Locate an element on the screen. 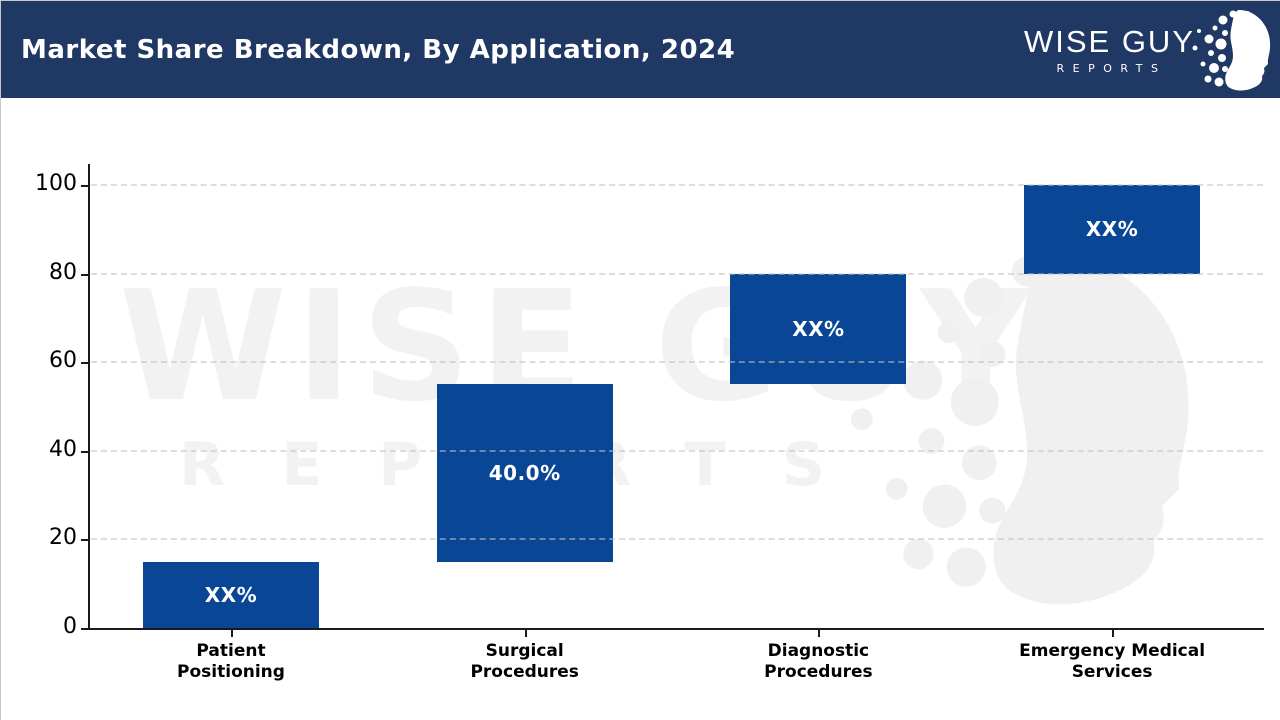 The image size is (1280, 720). brand-name: WISE GUY is located at coordinates (1109, 41).